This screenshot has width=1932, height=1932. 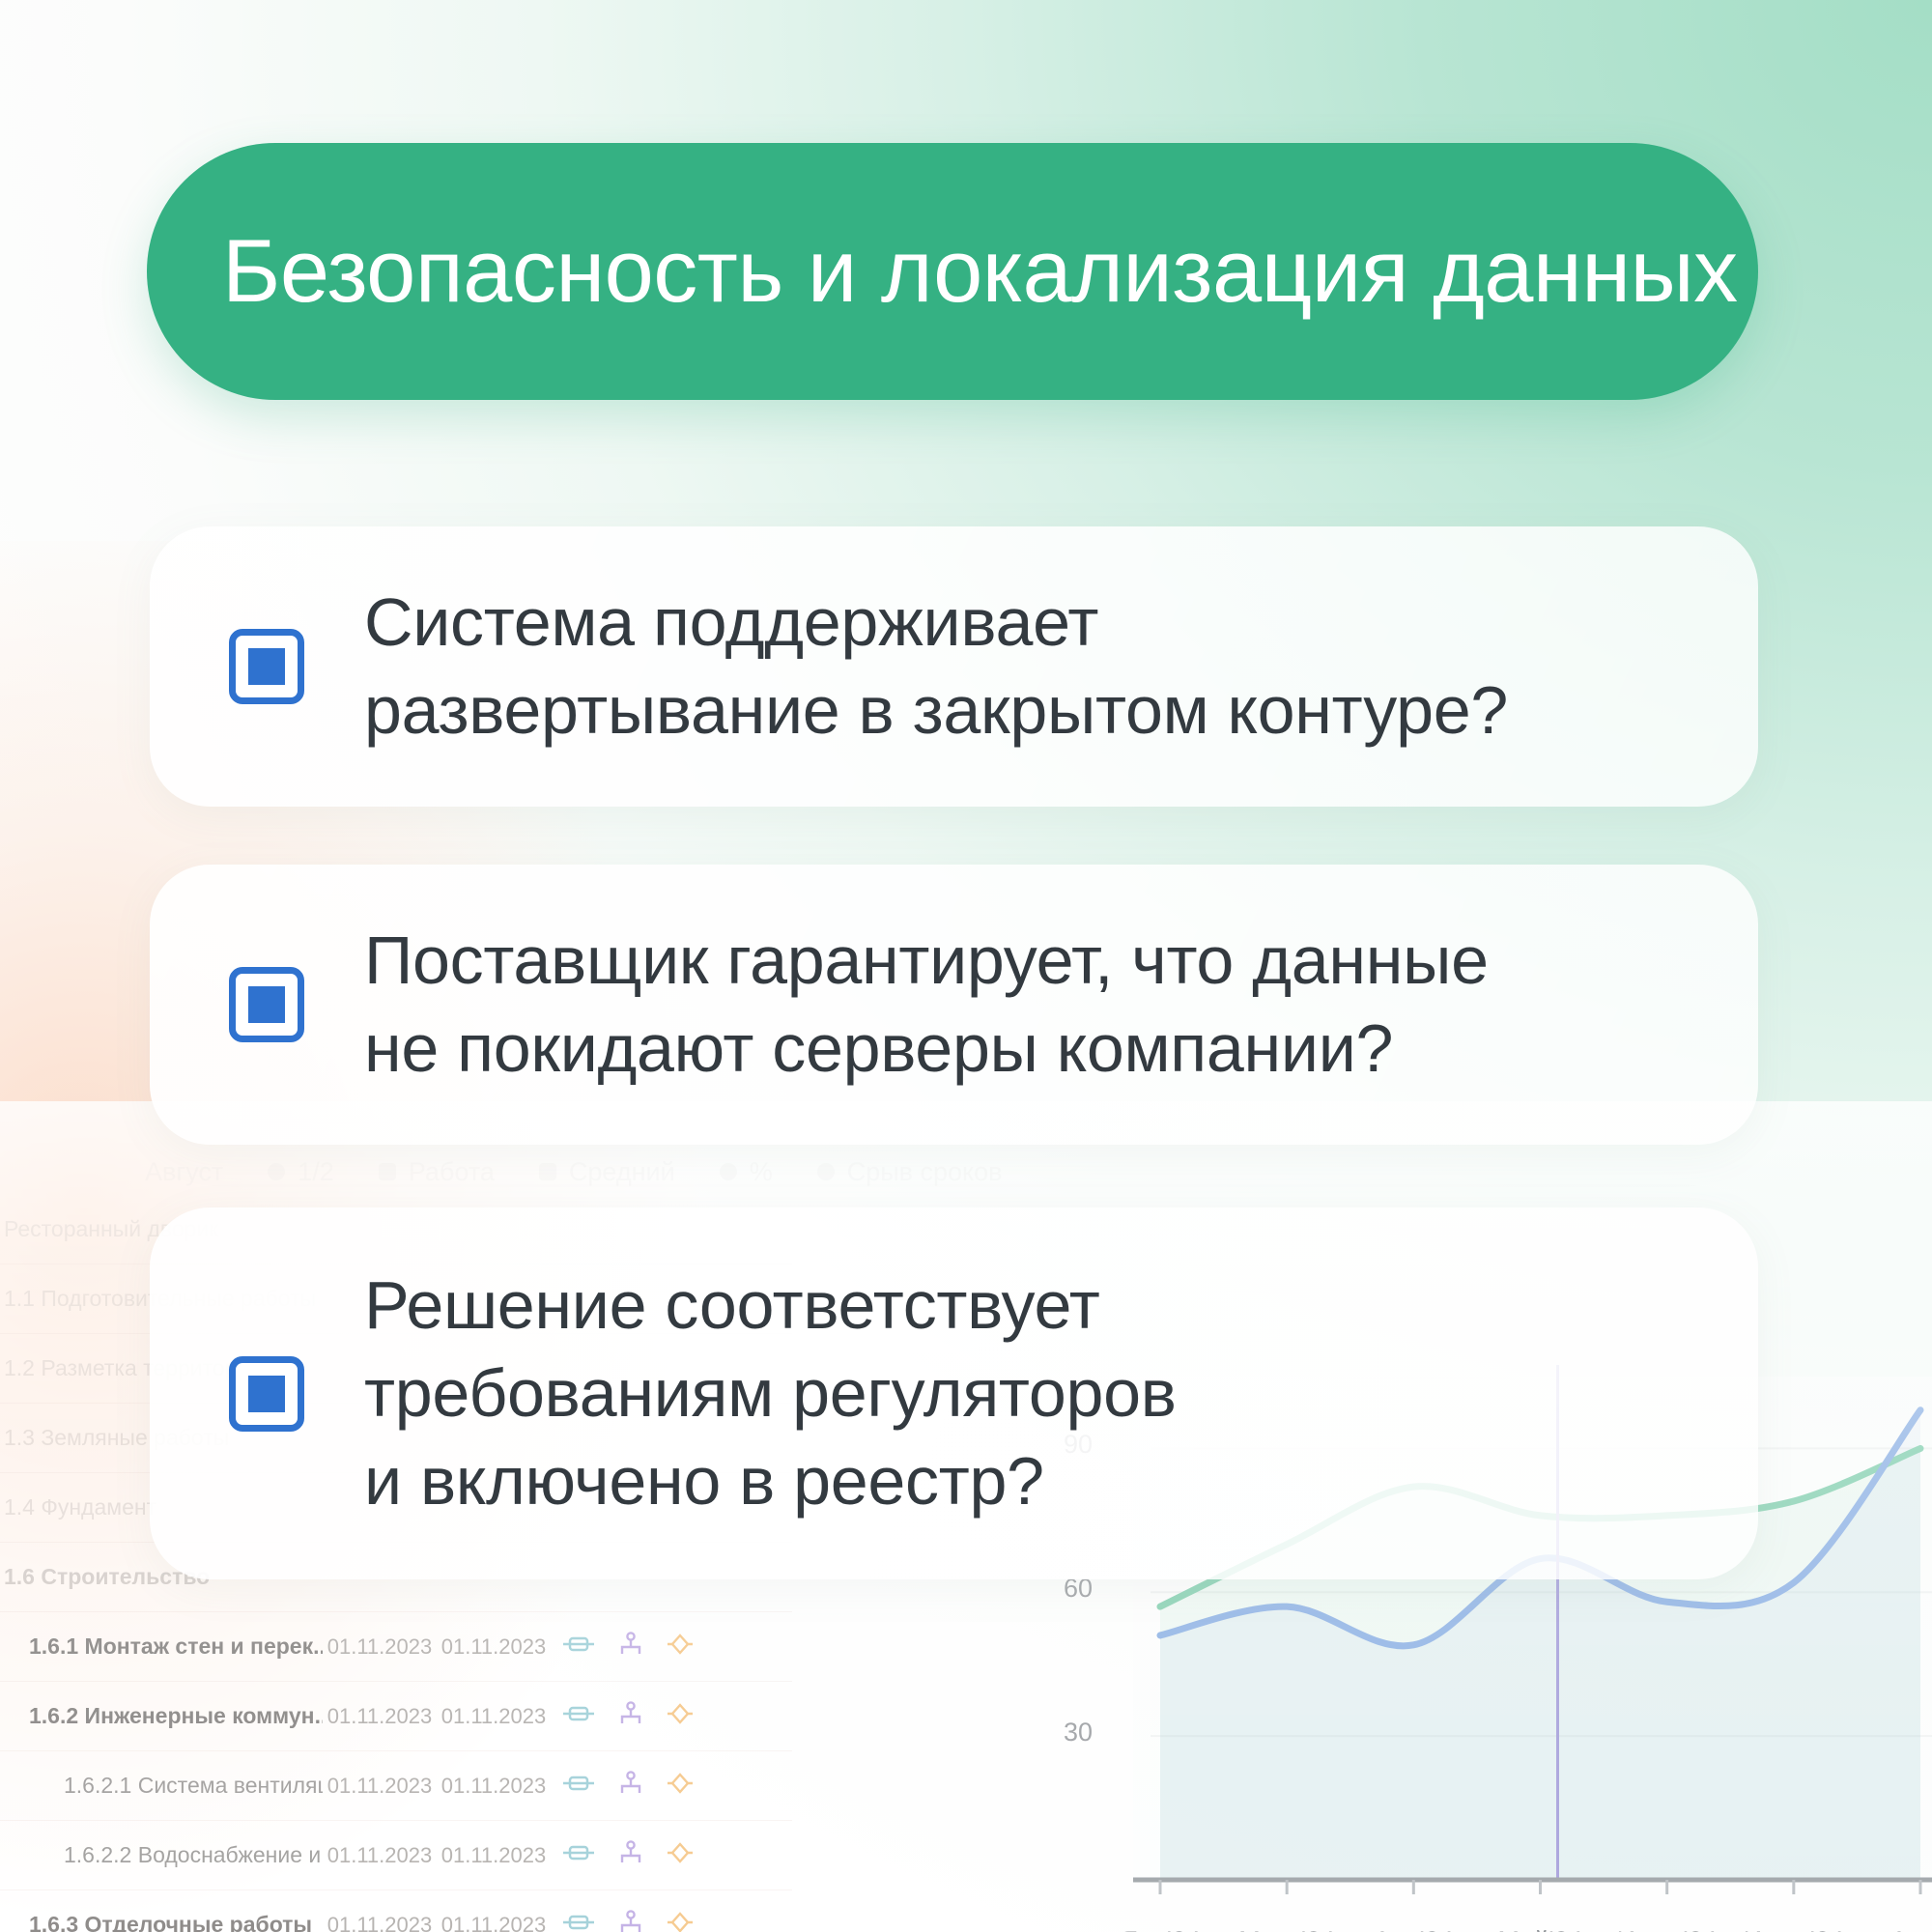 I want to click on page-title-pill: Безопасность и локализация данных, so click(x=952, y=271).